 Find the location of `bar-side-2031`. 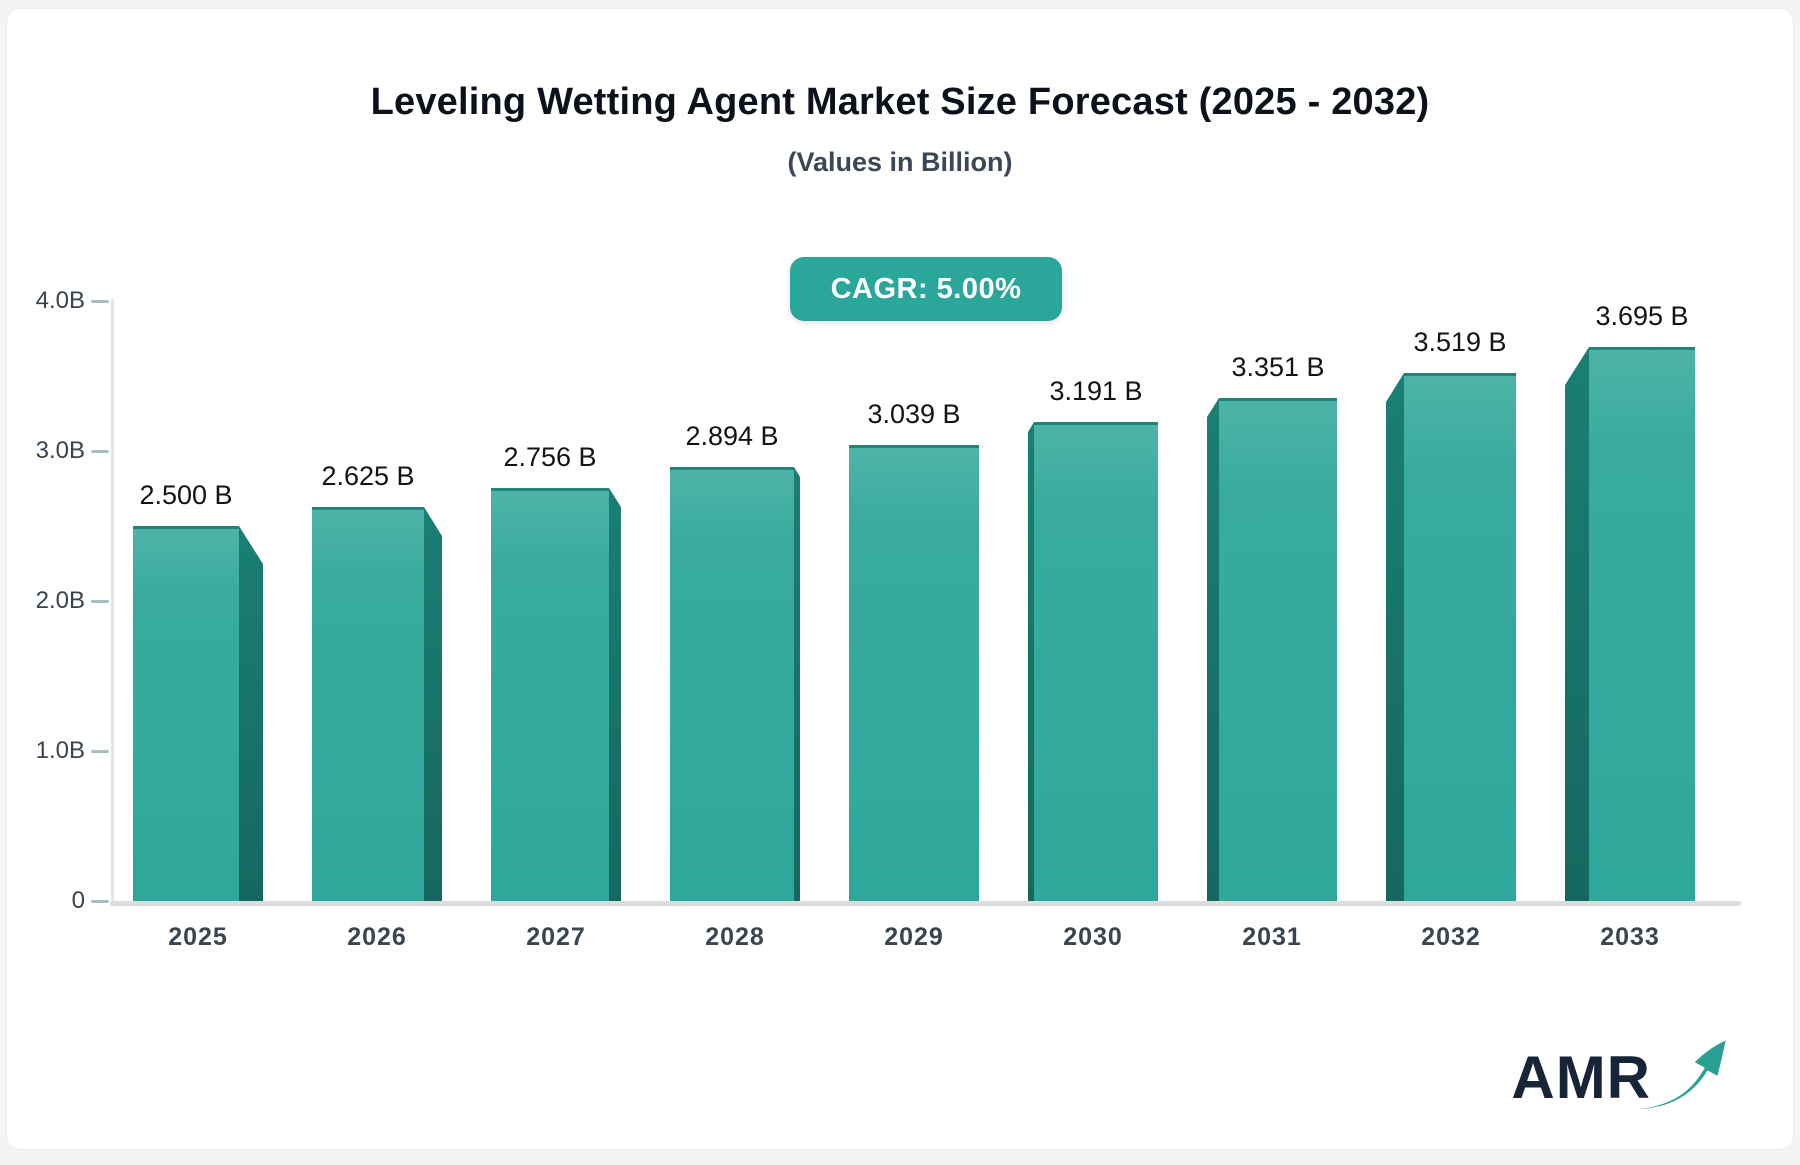

bar-side-2031 is located at coordinates (1213, 649).